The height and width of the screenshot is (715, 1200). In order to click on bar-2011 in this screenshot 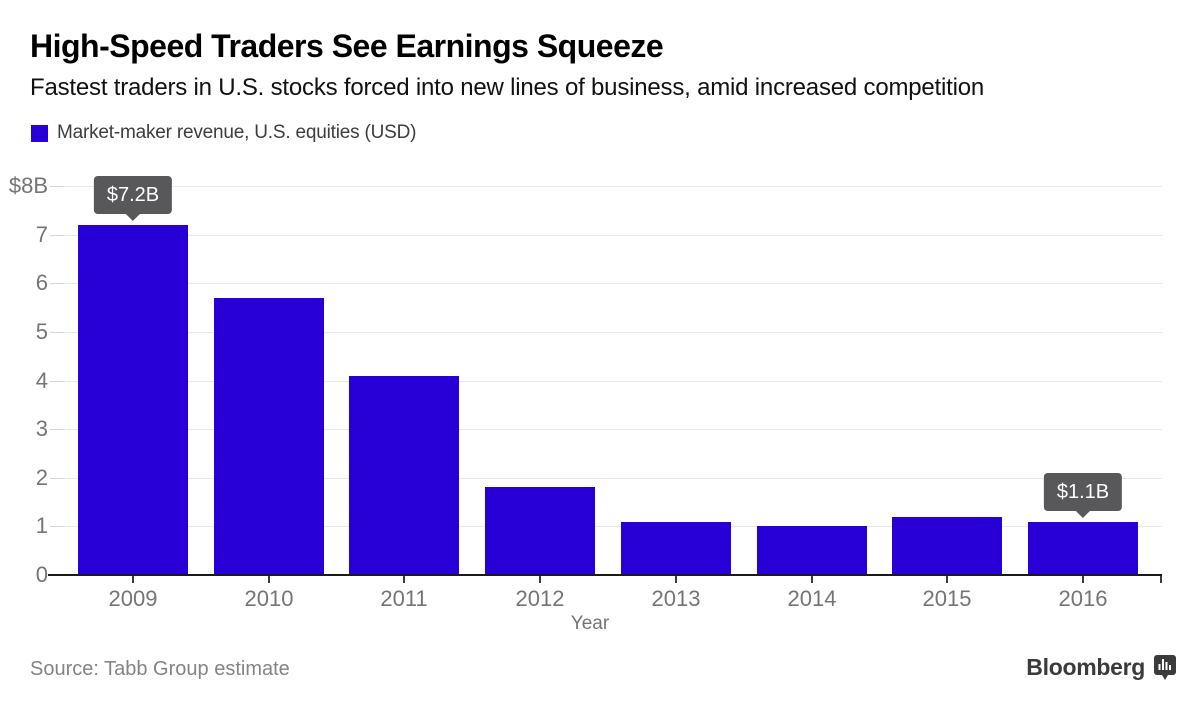, I will do `click(404, 475)`.